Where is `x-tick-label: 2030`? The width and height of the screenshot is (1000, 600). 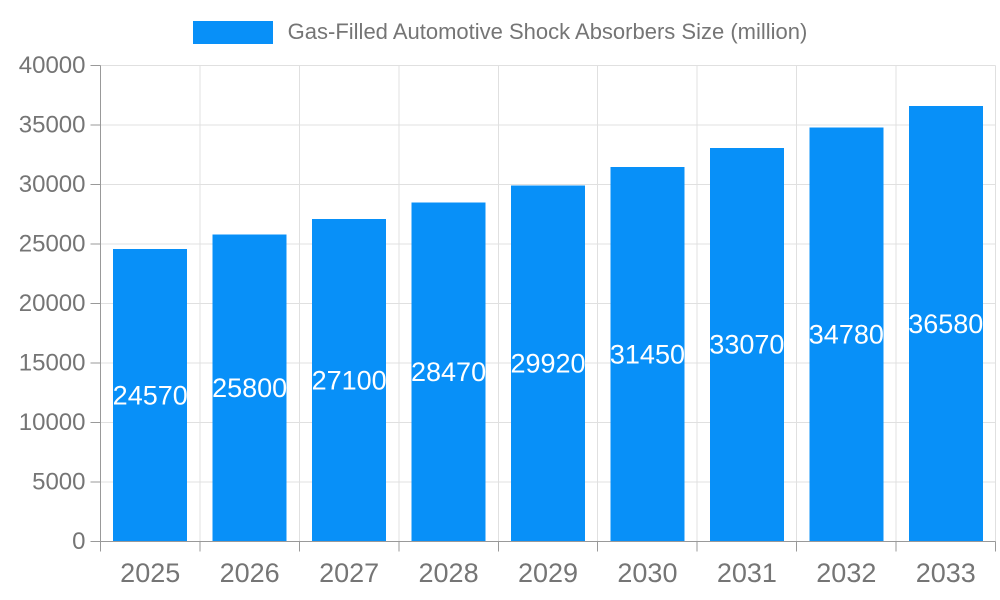 x-tick-label: 2030 is located at coordinates (647, 573).